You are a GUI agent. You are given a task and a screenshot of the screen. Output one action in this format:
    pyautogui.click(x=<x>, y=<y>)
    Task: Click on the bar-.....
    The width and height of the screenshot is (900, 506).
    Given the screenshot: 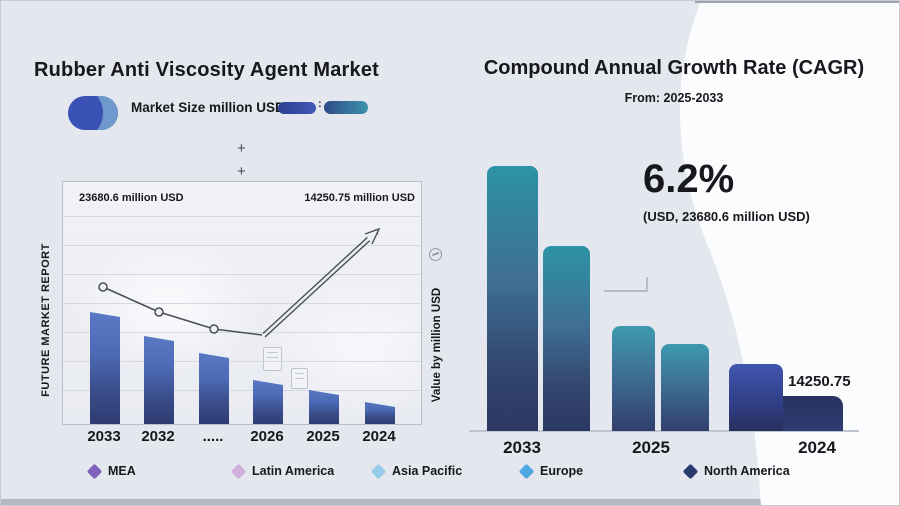 What is the action you would take?
    pyautogui.click(x=214, y=388)
    